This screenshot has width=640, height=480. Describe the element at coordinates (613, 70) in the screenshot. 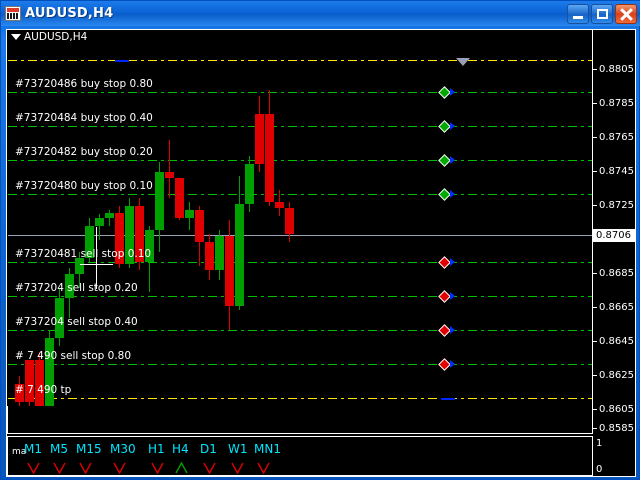

I see `price-tick: 0.8805` at that location.